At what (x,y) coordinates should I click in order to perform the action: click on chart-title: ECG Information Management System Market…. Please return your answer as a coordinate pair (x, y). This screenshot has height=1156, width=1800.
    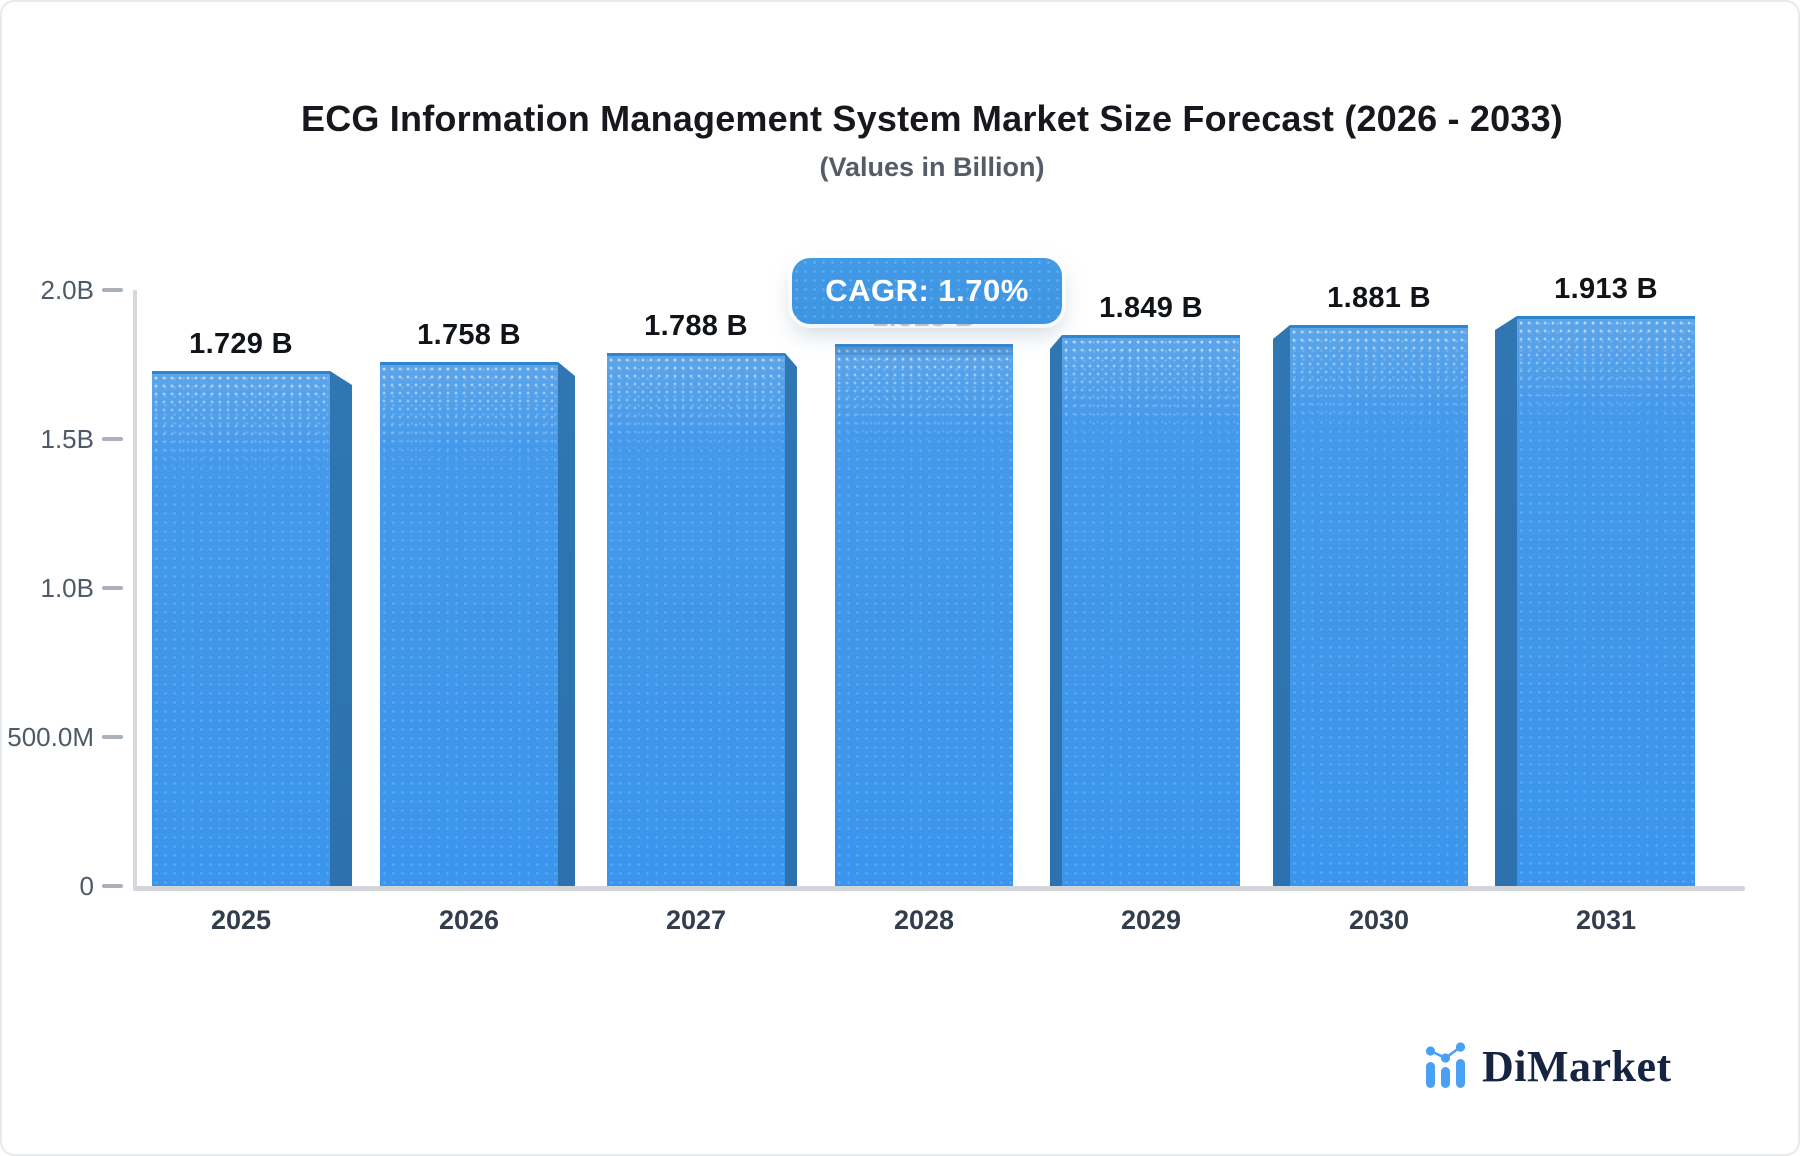
    Looking at the image, I should click on (932, 118).